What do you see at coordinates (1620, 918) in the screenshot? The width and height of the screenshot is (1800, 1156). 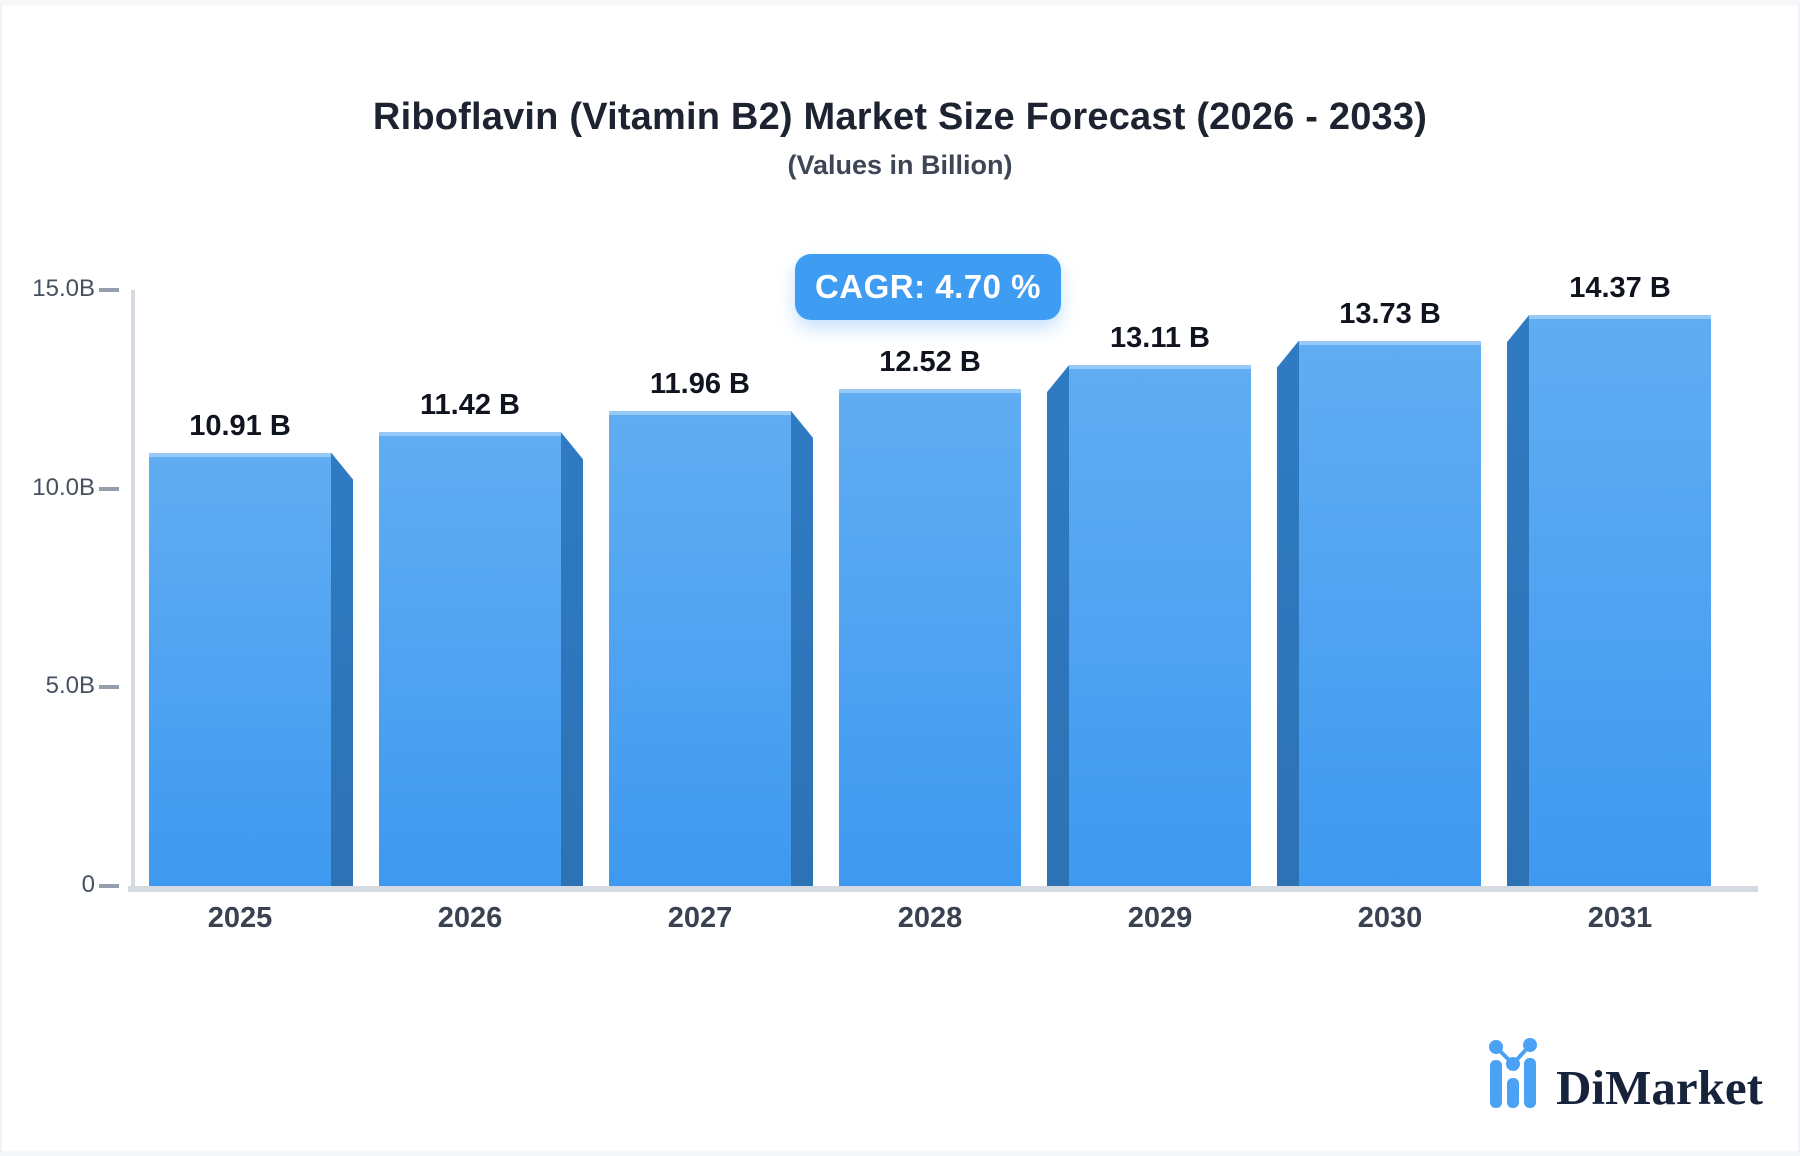 I see `x-axis-label-2031: 2031` at bounding box center [1620, 918].